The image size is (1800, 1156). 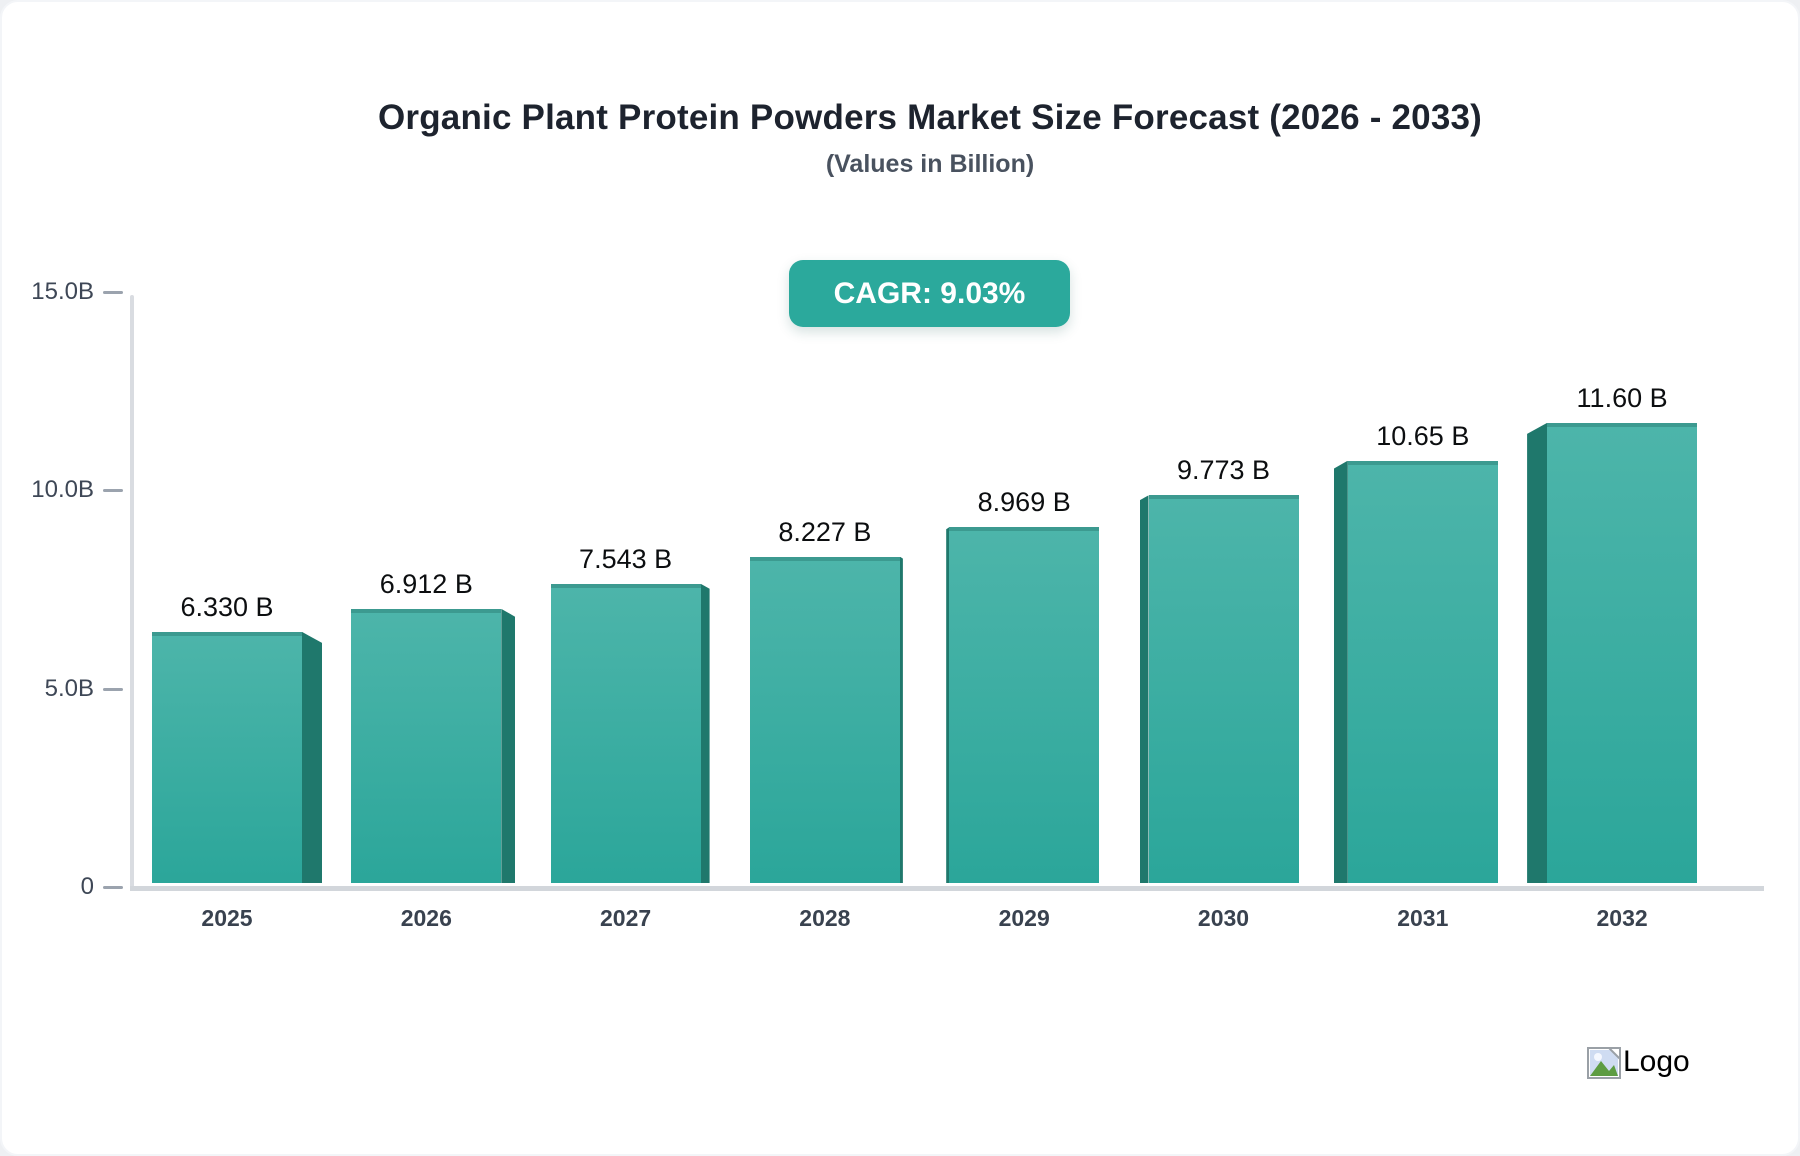 What do you see at coordinates (626, 558) in the screenshot?
I see `bar-value-label: 7.543 B` at bounding box center [626, 558].